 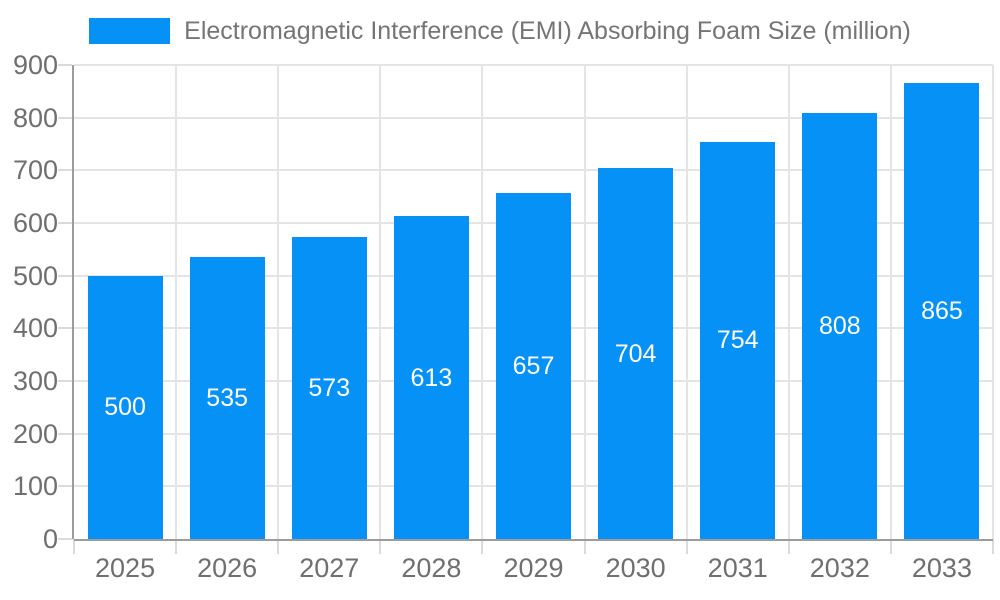 I want to click on bar-value-label: 754, so click(x=737, y=340).